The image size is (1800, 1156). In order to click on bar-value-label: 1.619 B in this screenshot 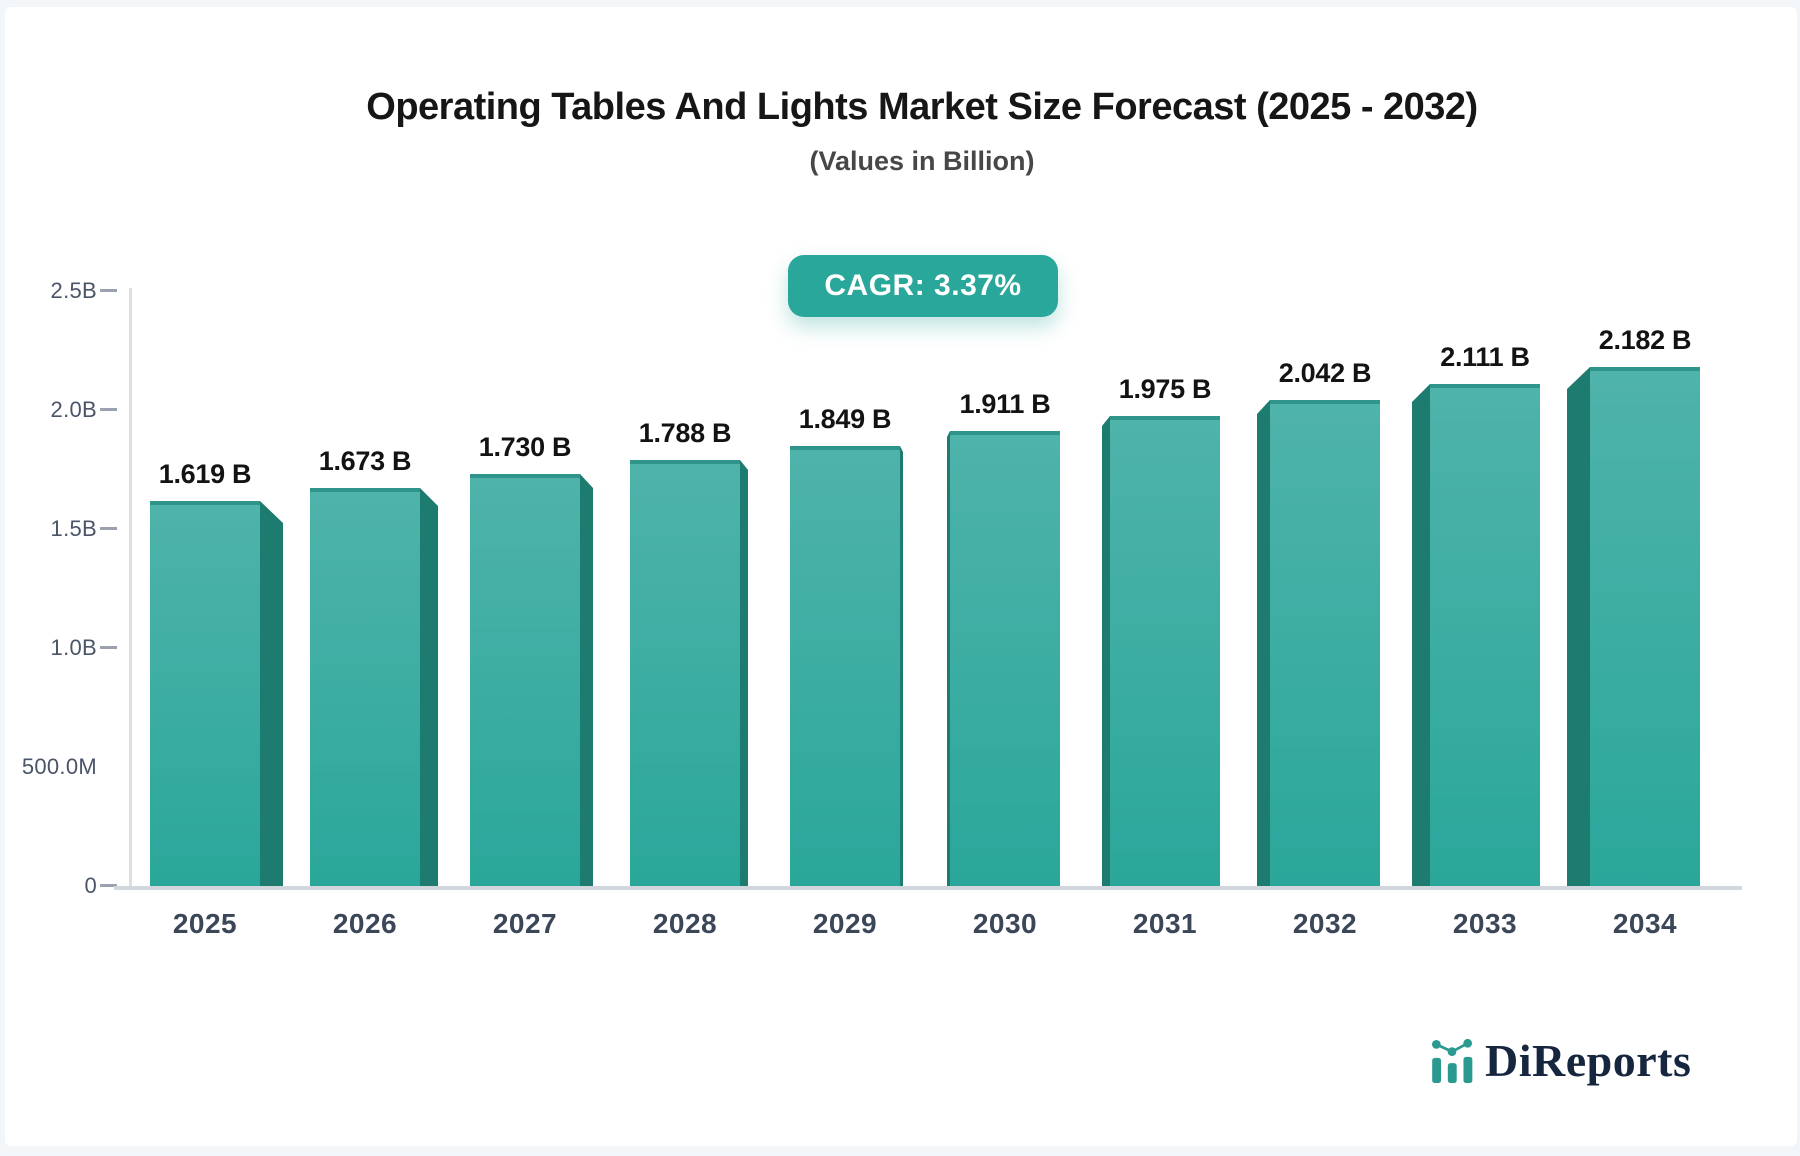, I will do `click(205, 474)`.